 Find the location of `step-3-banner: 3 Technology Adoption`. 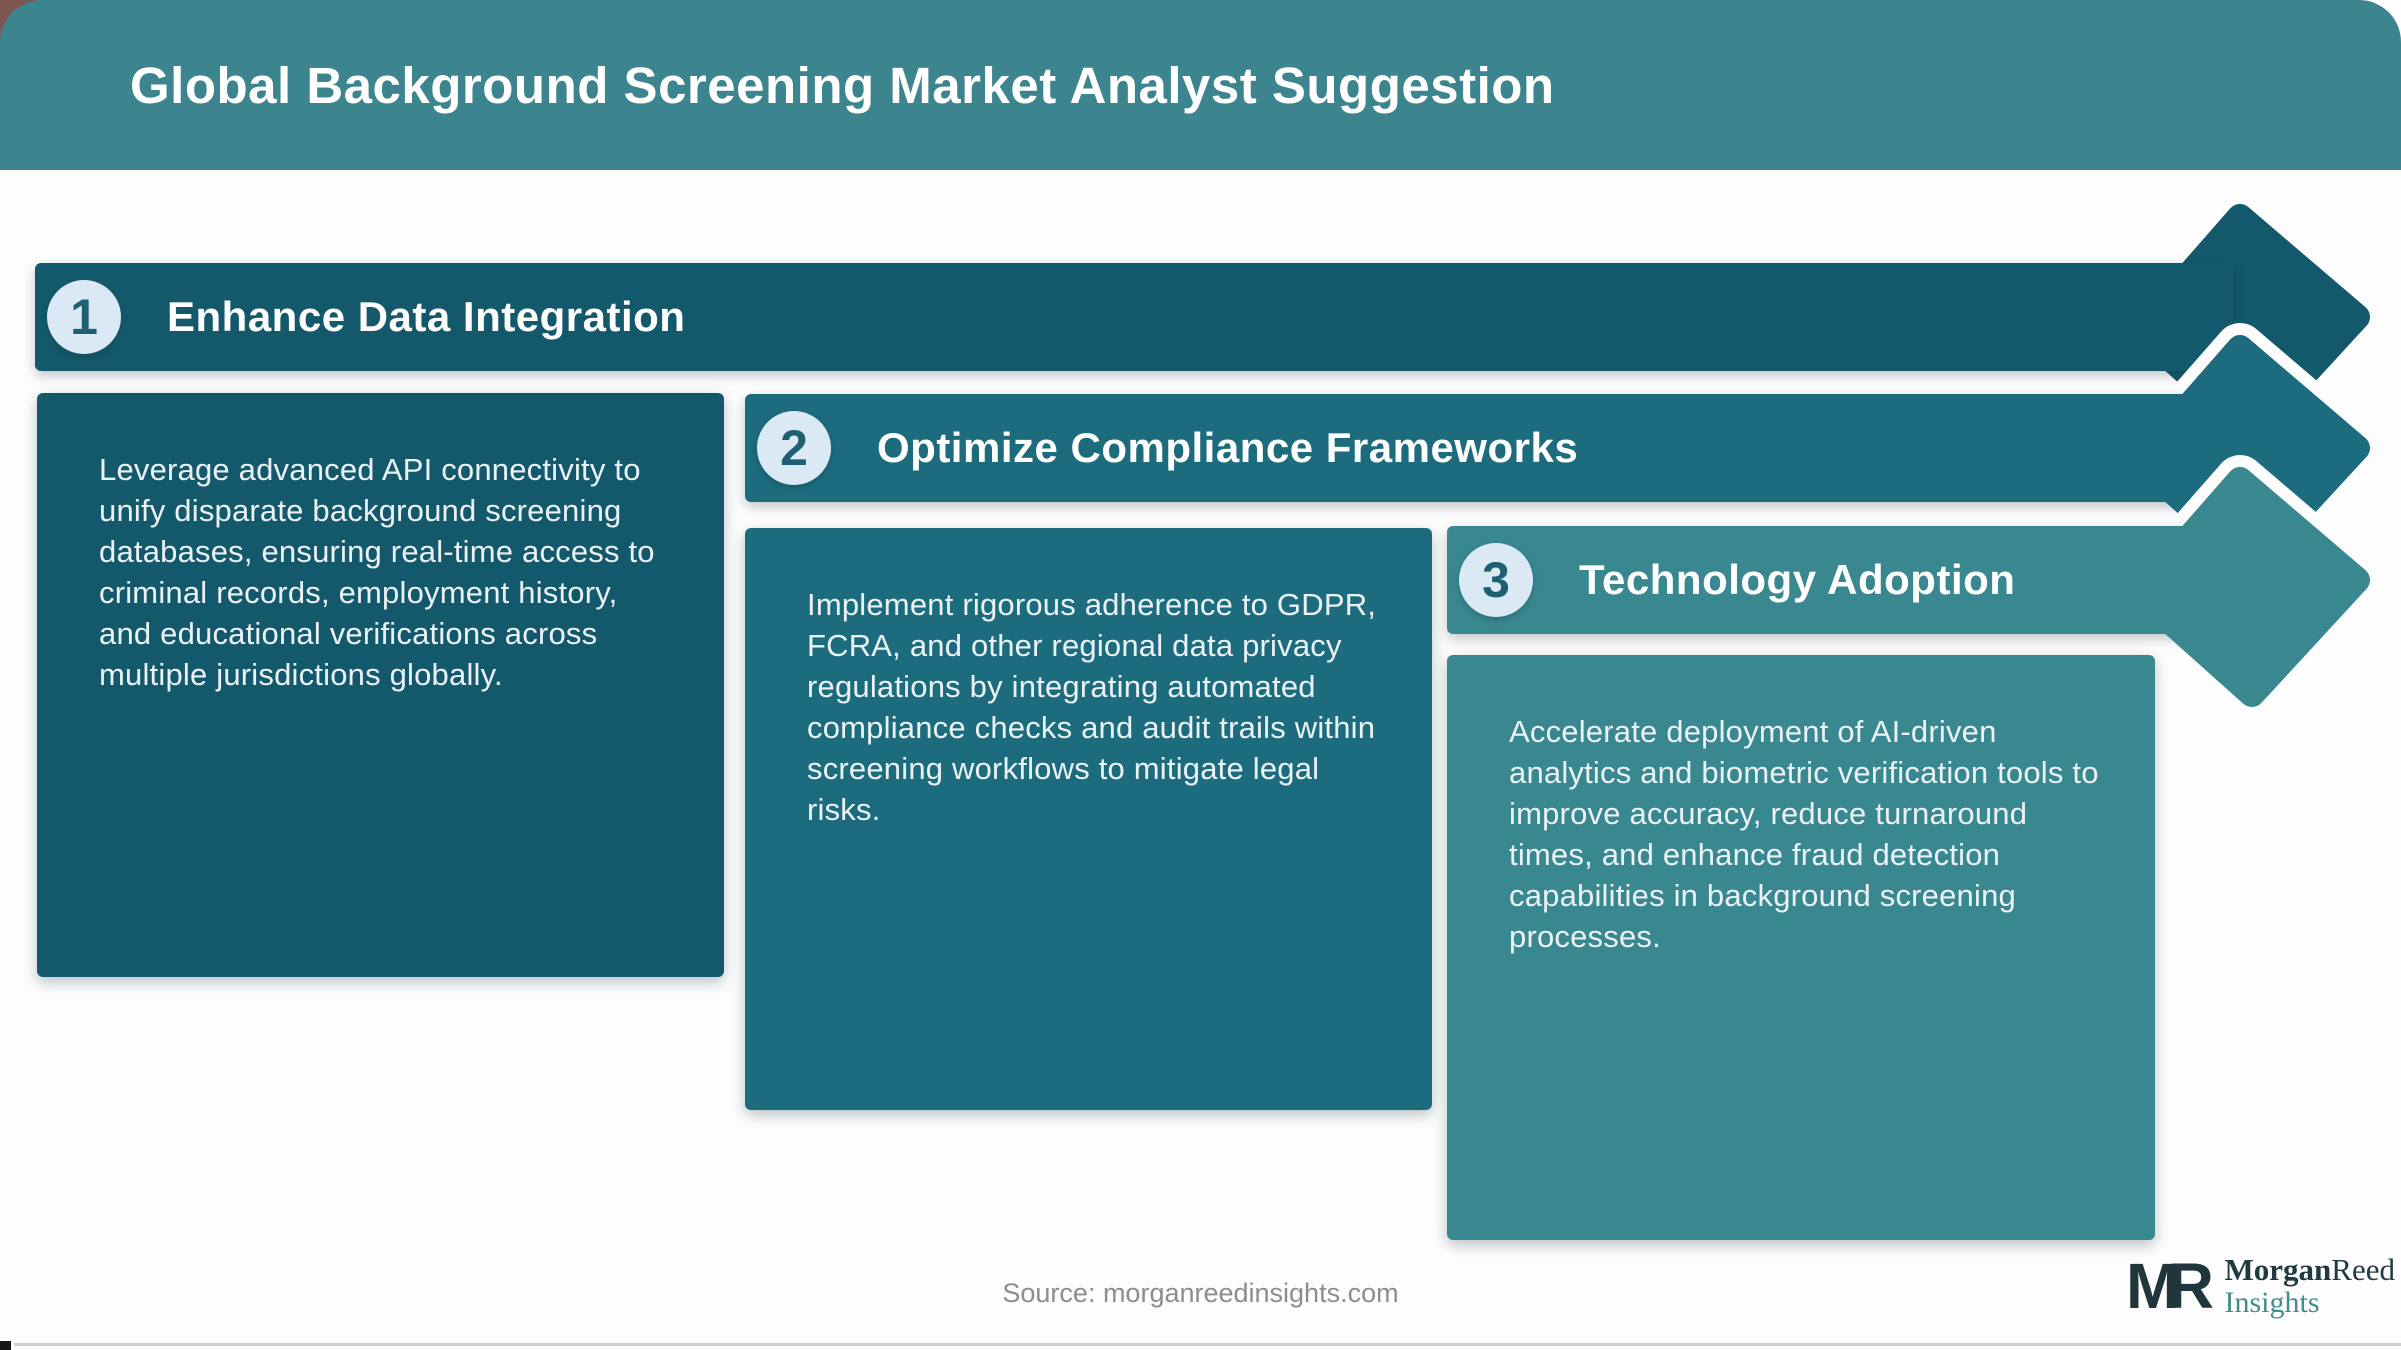

step-3-banner: 3 Technology Adoption is located at coordinates (1840, 580).